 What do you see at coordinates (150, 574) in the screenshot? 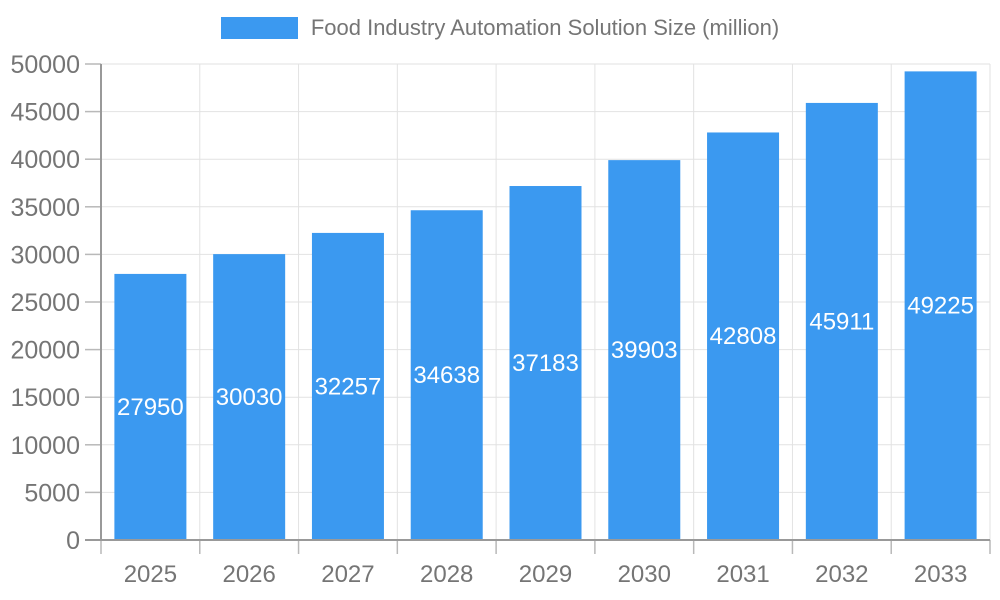
I see `x-tick-label: 2025` at bounding box center [150, 574].